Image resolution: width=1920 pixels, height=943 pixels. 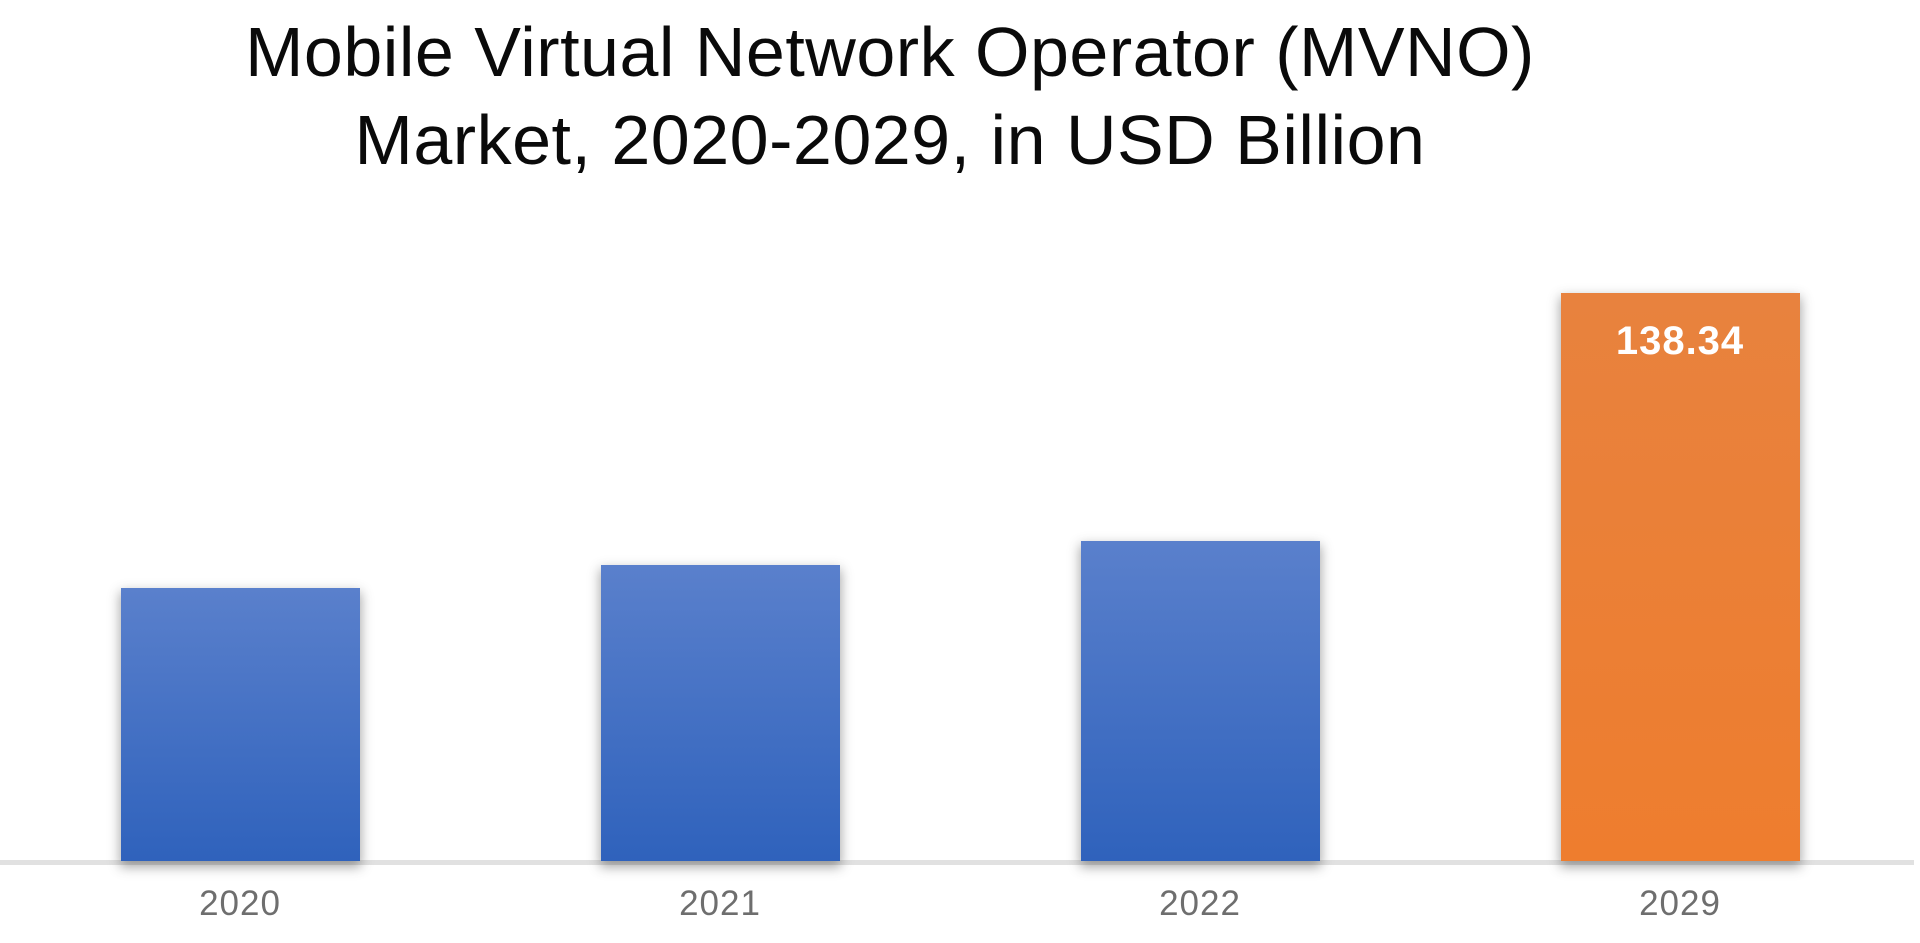 I want to click on value-label-2029: 138.34, so click(x=1680, y=341).